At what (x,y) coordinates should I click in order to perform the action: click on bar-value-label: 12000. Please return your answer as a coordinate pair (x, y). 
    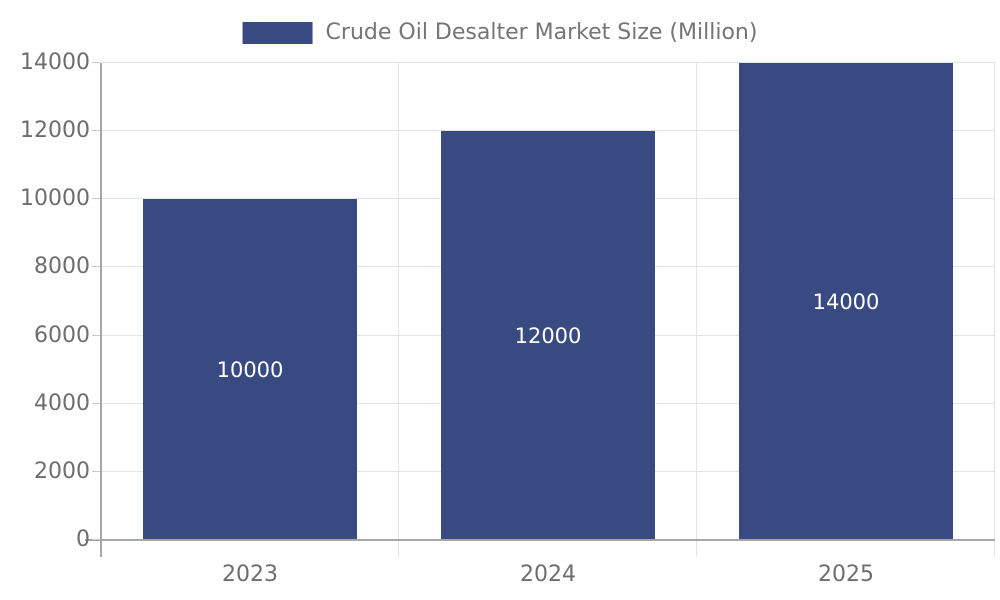
    Looking at the image, I should click on (548, 335).